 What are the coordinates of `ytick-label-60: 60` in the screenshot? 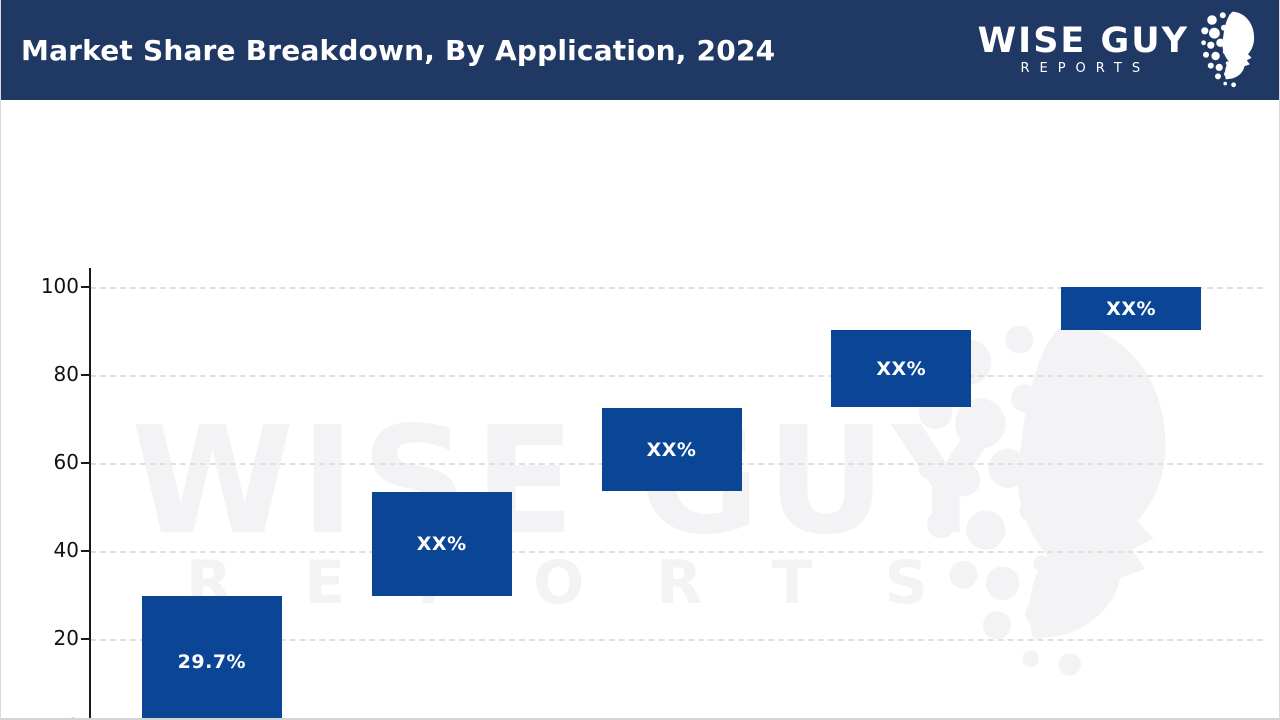 It's located at (66, 462).